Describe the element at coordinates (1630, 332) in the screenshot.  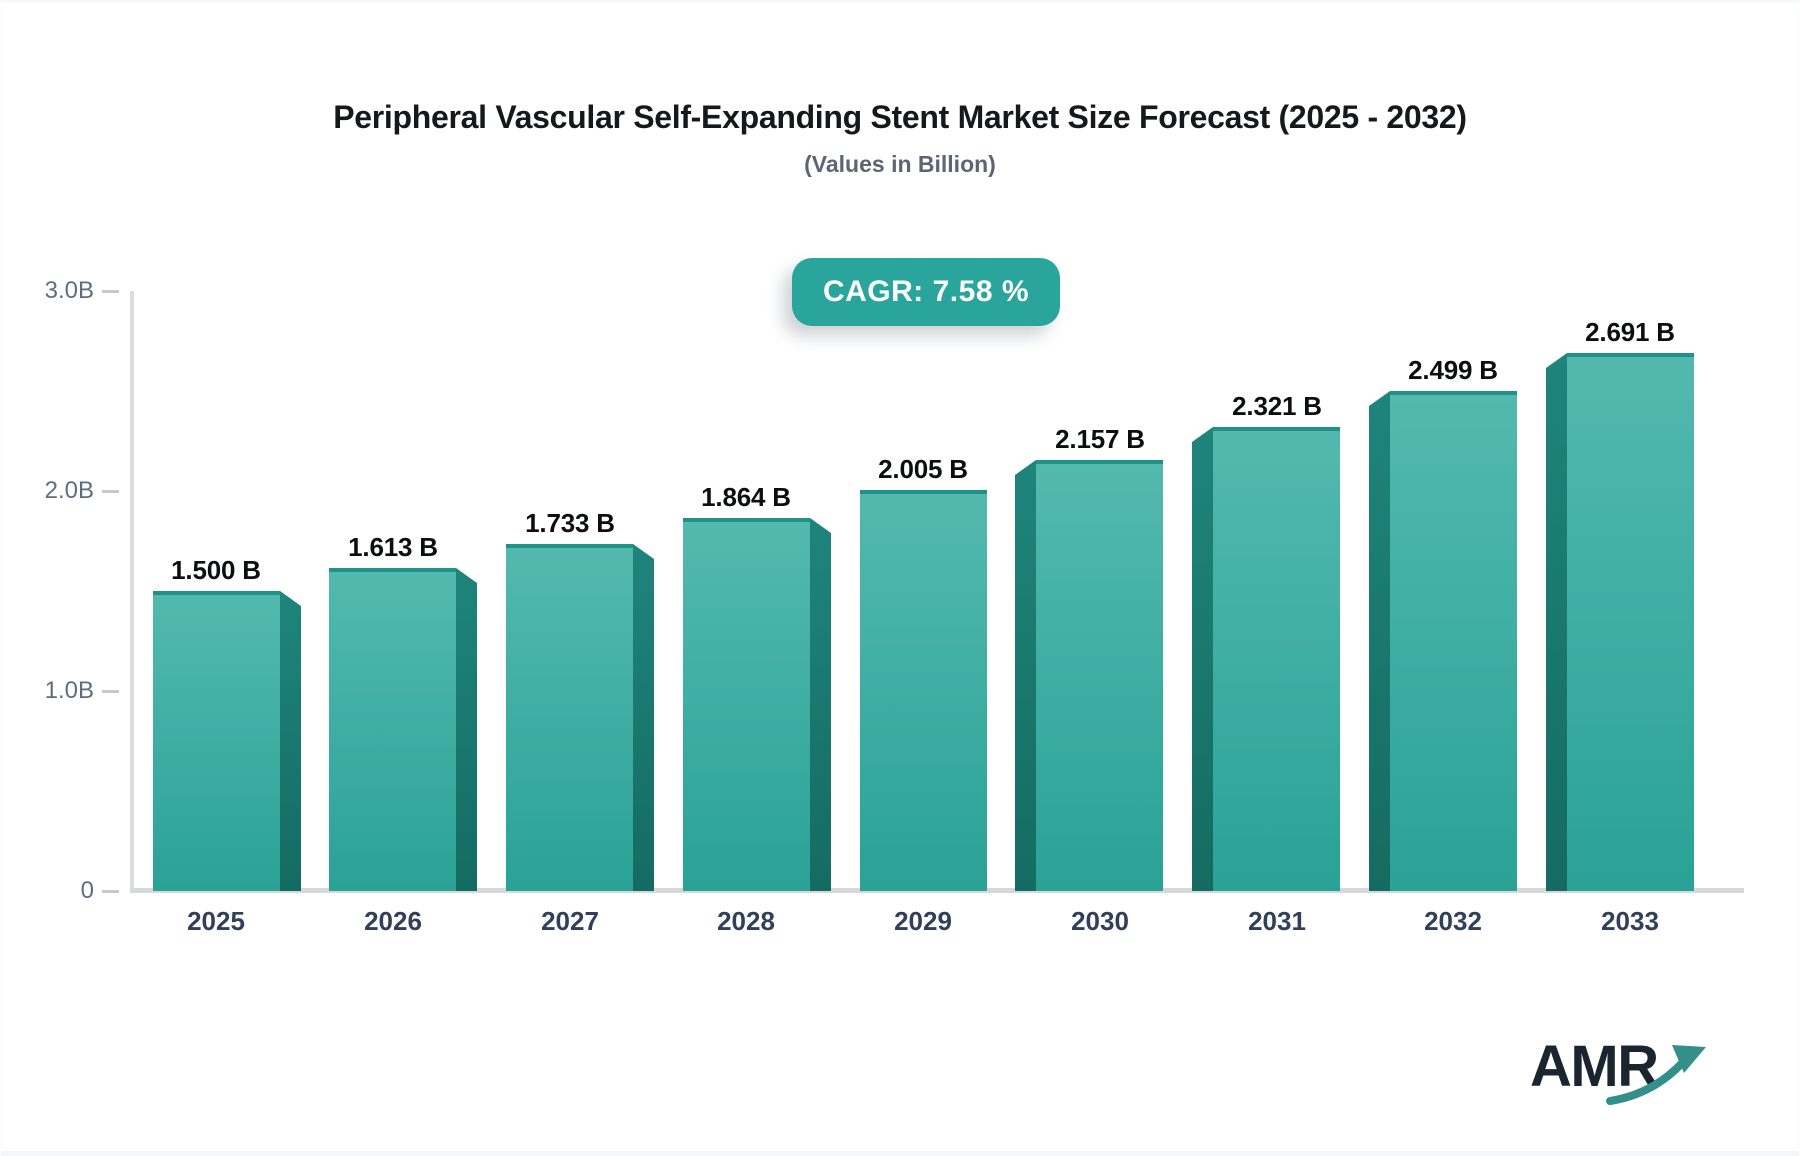
I see `bar-value-label-2033: 2.691 B` at that location.